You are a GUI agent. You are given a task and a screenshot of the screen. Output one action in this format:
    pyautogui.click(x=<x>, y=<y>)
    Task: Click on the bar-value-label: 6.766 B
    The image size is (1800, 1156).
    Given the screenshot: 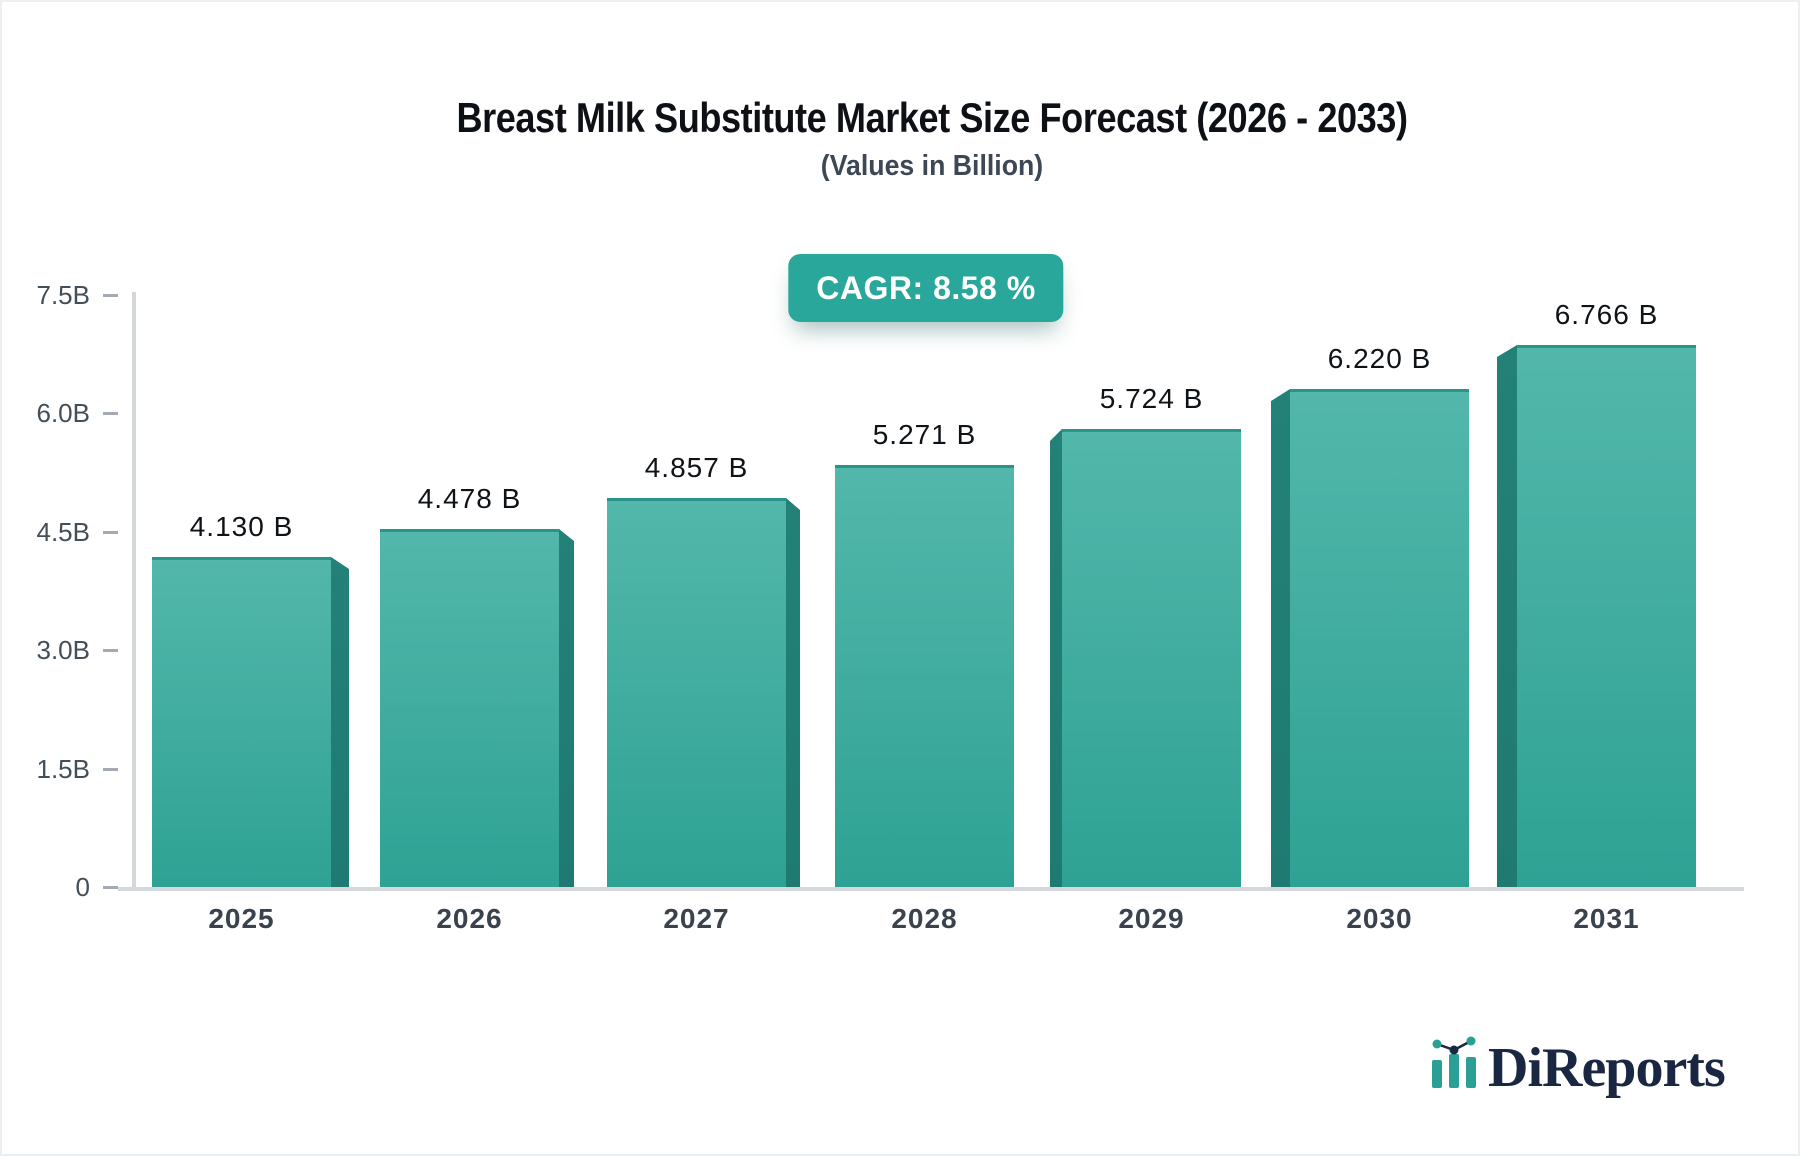 What is the action you would take?
    pyautogui.click(x=1606, y=314)
    